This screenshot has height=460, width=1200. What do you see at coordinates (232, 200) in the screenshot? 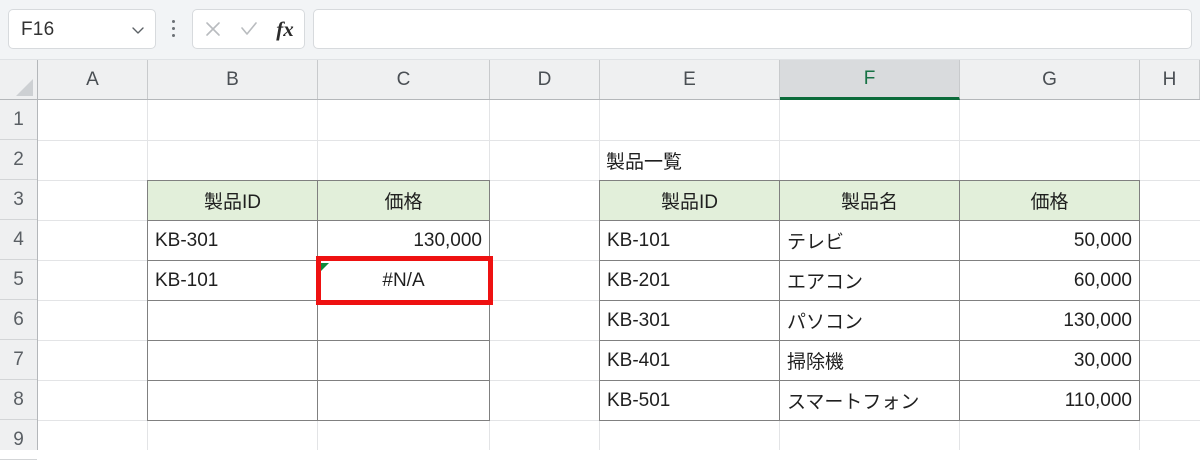
I see `left-table-header-id: 製品ID` at bounding box center [232, 200].